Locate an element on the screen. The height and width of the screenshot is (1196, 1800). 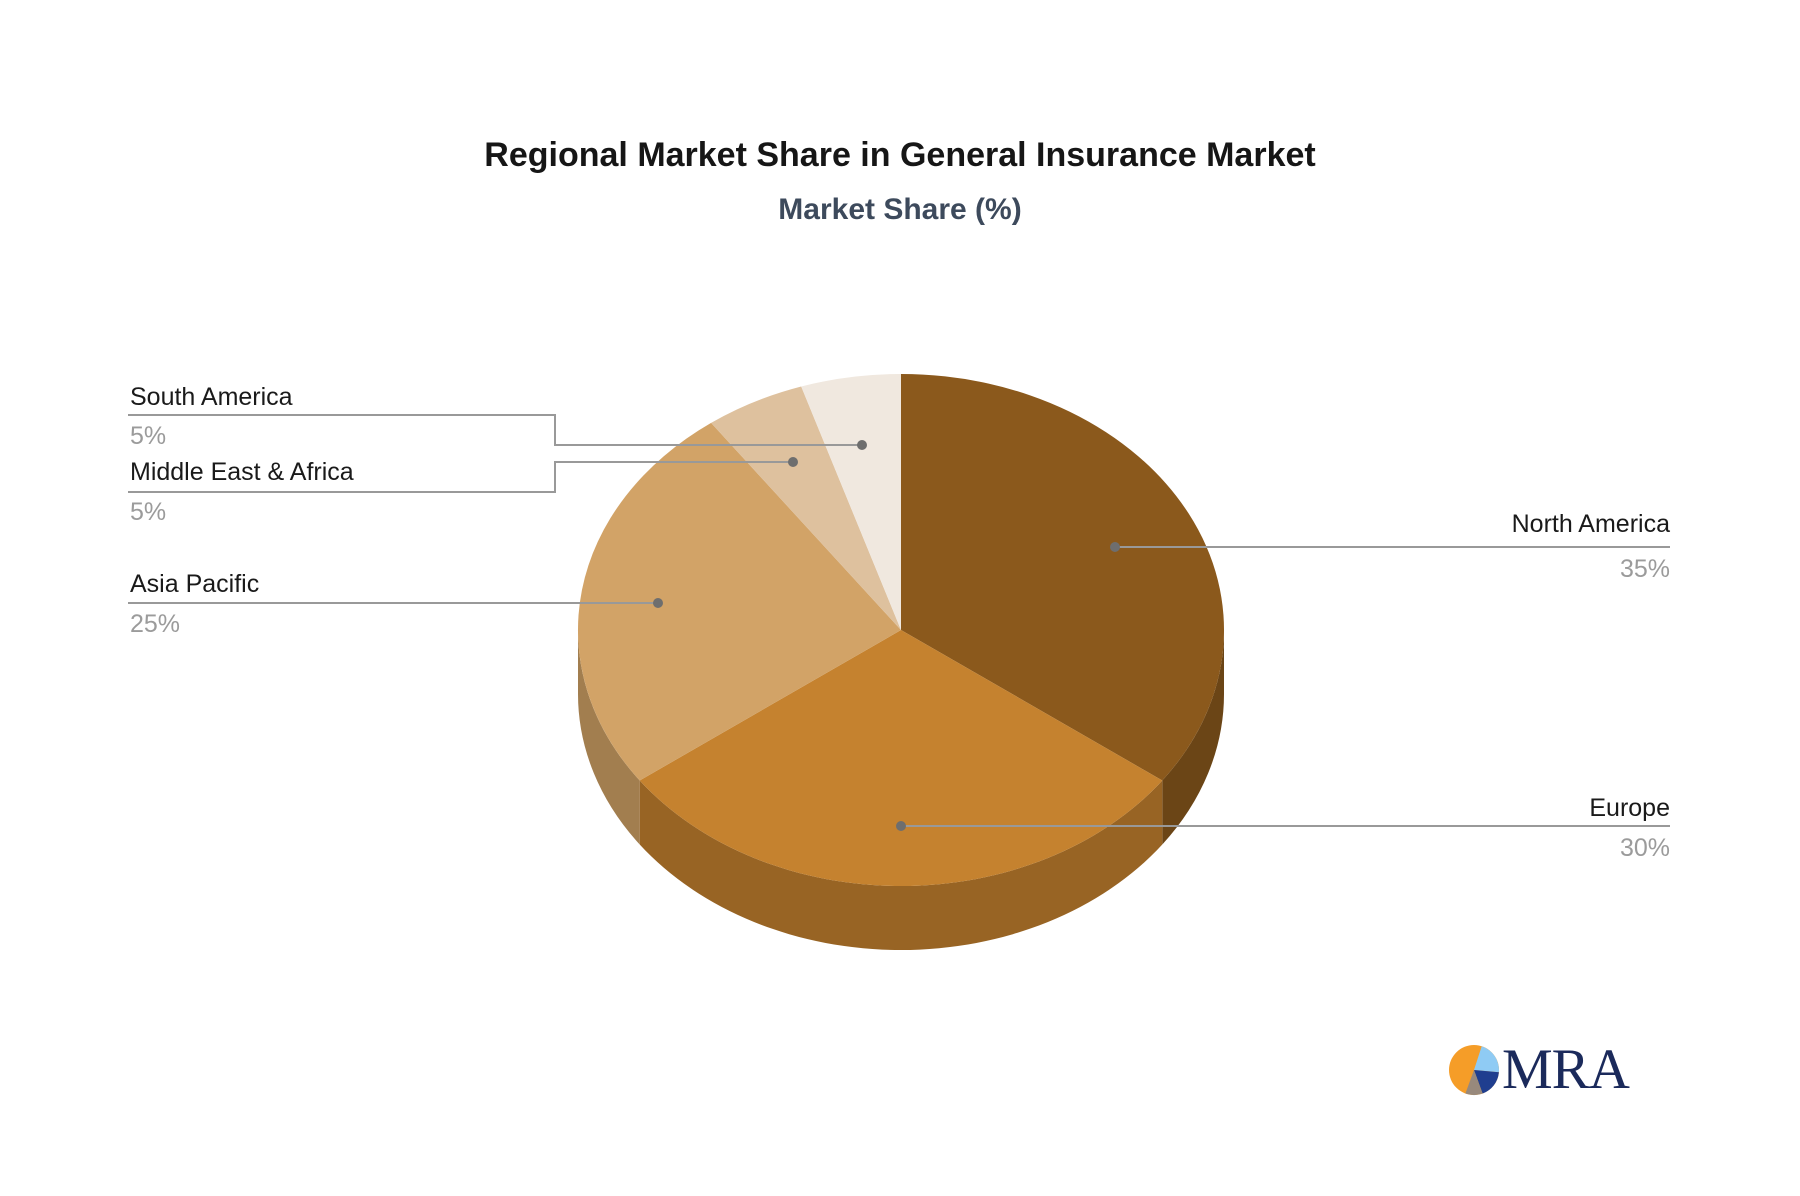
label-south-america: South America is located at coordinates (211, 397).